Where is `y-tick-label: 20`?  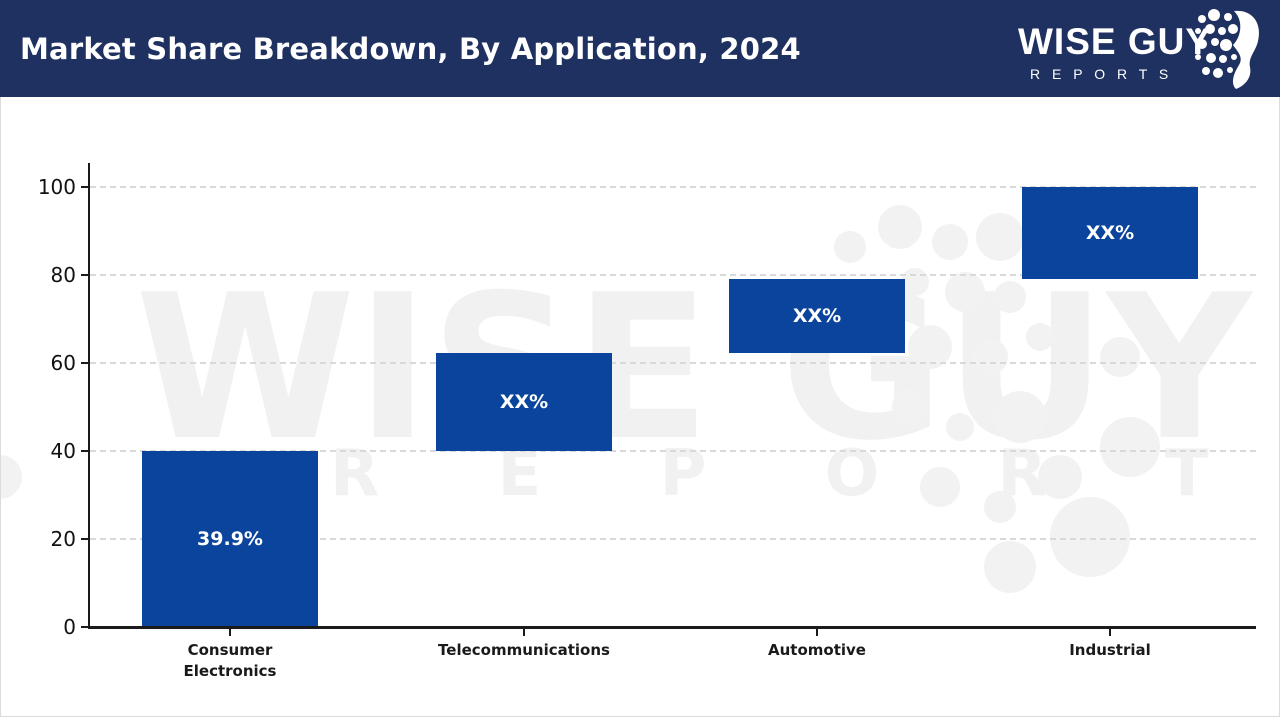
y-tick-label: 20 is located at coordinates (63, 539).